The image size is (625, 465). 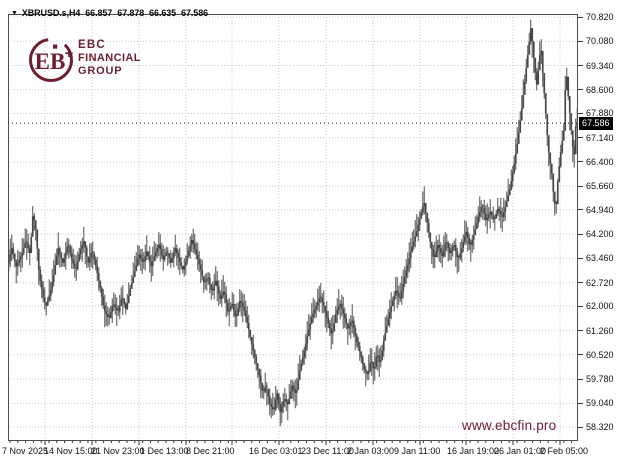 I want to click on time-axis-label: 16 Jan 19:00, so click(x=473, y=451).